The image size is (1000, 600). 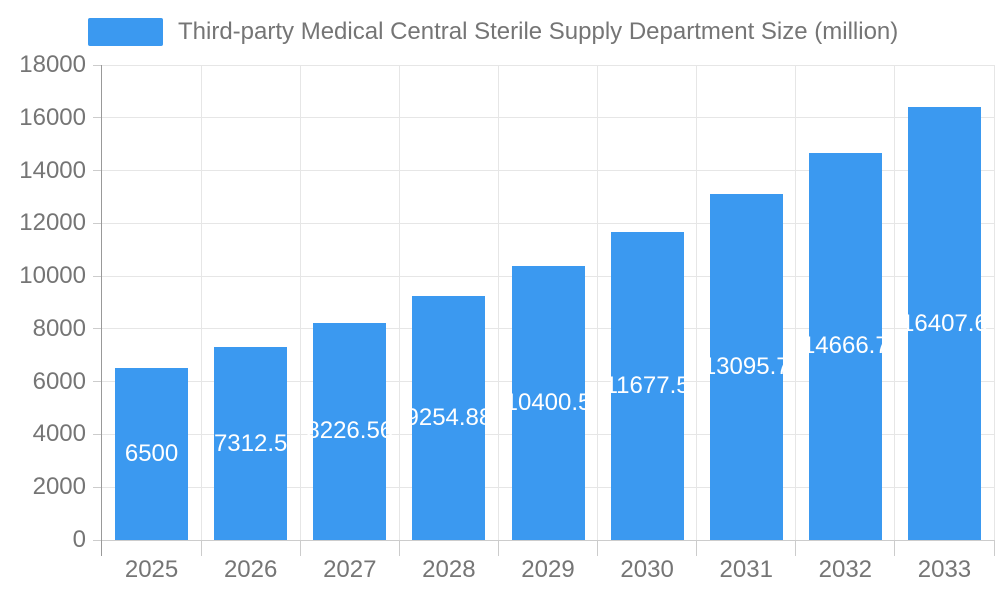 What do you see at coordinates (52, 64) in the screenshot?
I see `y-axis-tick-label: 18000` at bounding box center [52, 64].